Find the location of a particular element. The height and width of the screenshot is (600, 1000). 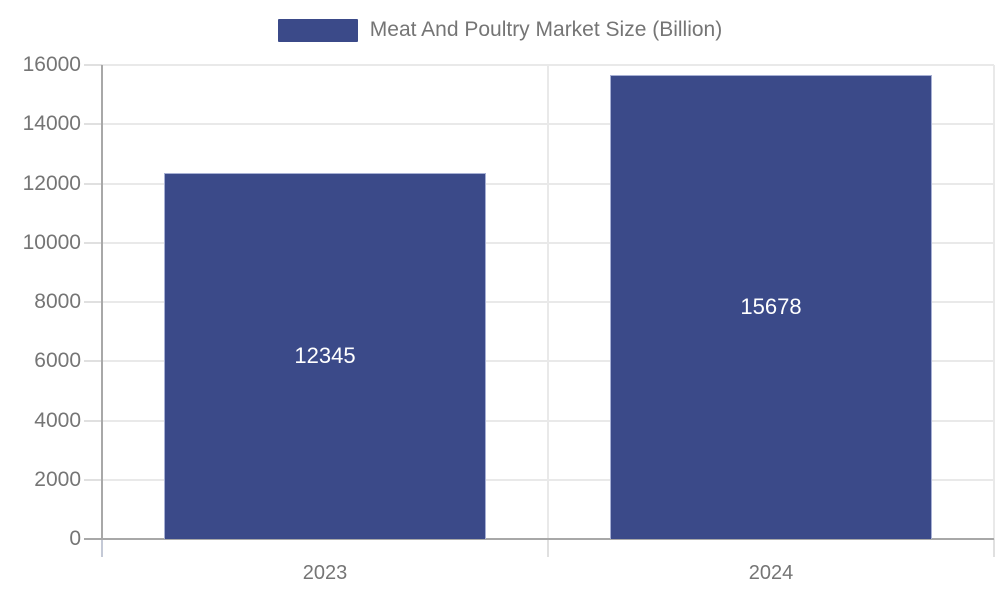

legend: Meat And Poultry Market Size (Billion) is located at coordinates (500, 30).